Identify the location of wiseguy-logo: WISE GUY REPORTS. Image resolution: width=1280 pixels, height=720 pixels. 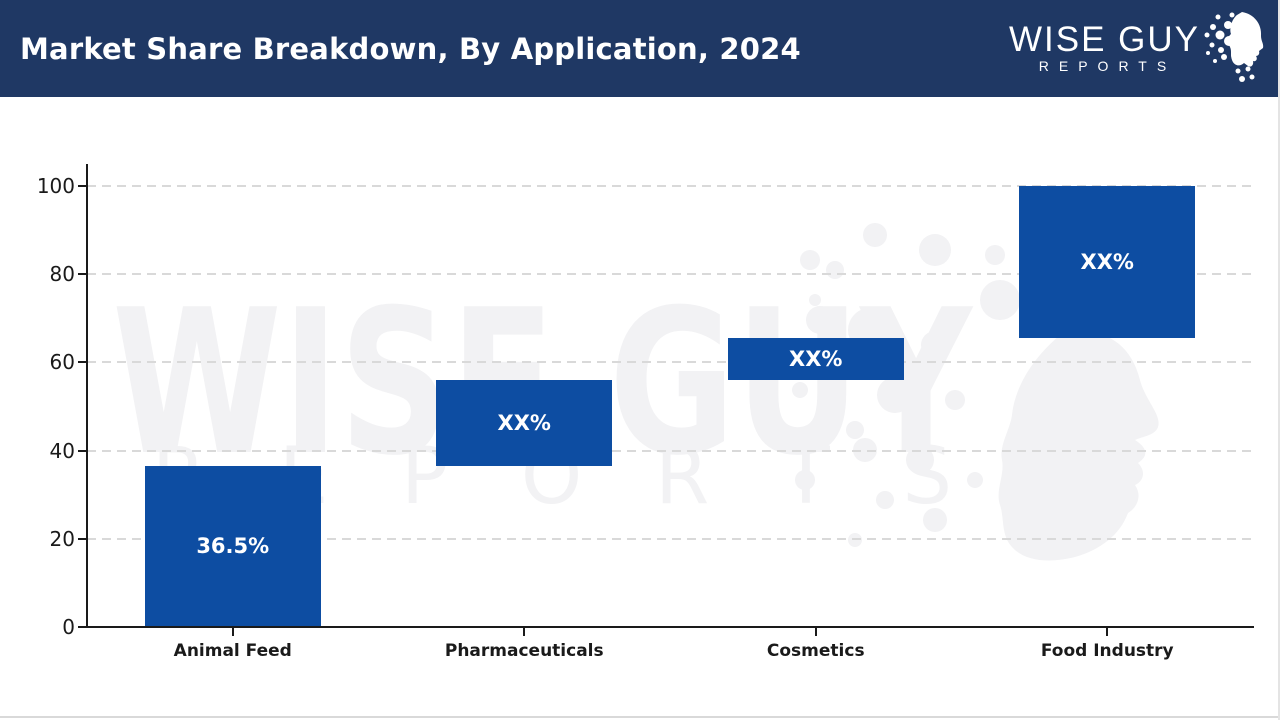
(1137, 48).